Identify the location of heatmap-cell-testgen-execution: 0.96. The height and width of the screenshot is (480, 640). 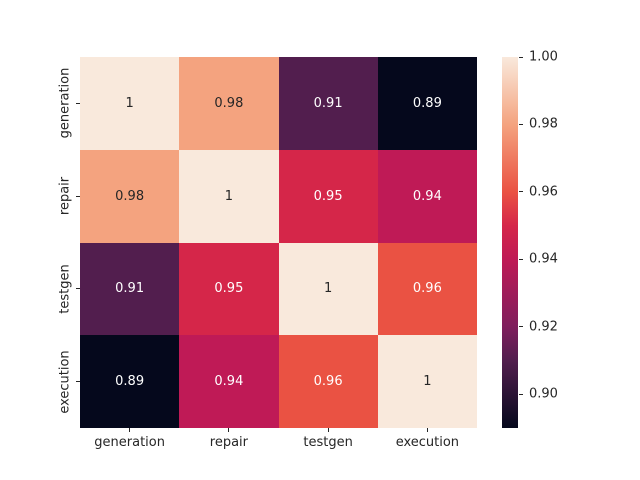
(427, 289).